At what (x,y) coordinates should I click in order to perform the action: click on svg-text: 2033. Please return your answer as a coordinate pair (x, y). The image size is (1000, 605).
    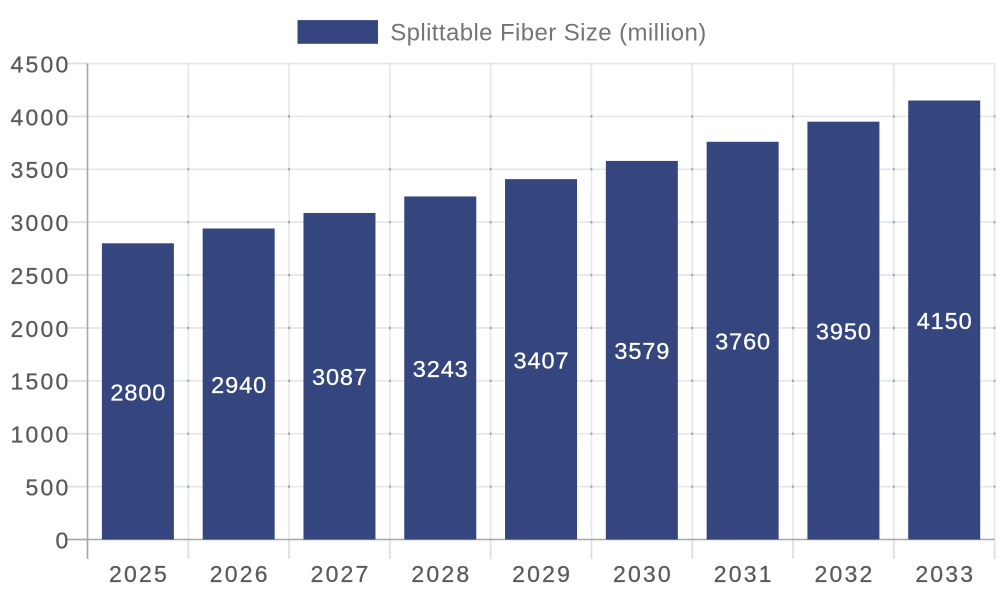
    Looking at the image, I should click on (945, 574).